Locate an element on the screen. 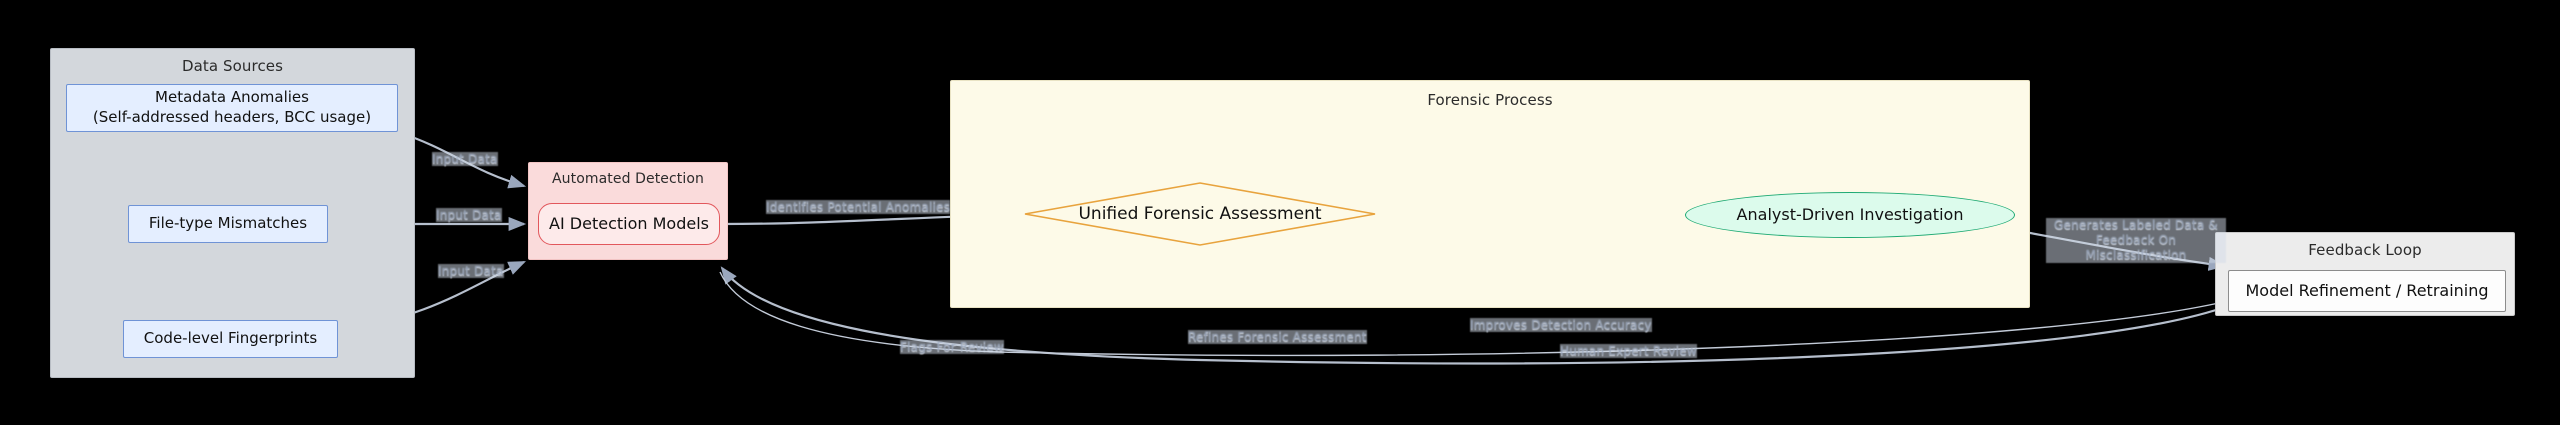 This screenshot has height=425, width=2560. node-analyst-driven-investigation-label: Analyst-Driven Investigation is located at coordinates (1850, 215).